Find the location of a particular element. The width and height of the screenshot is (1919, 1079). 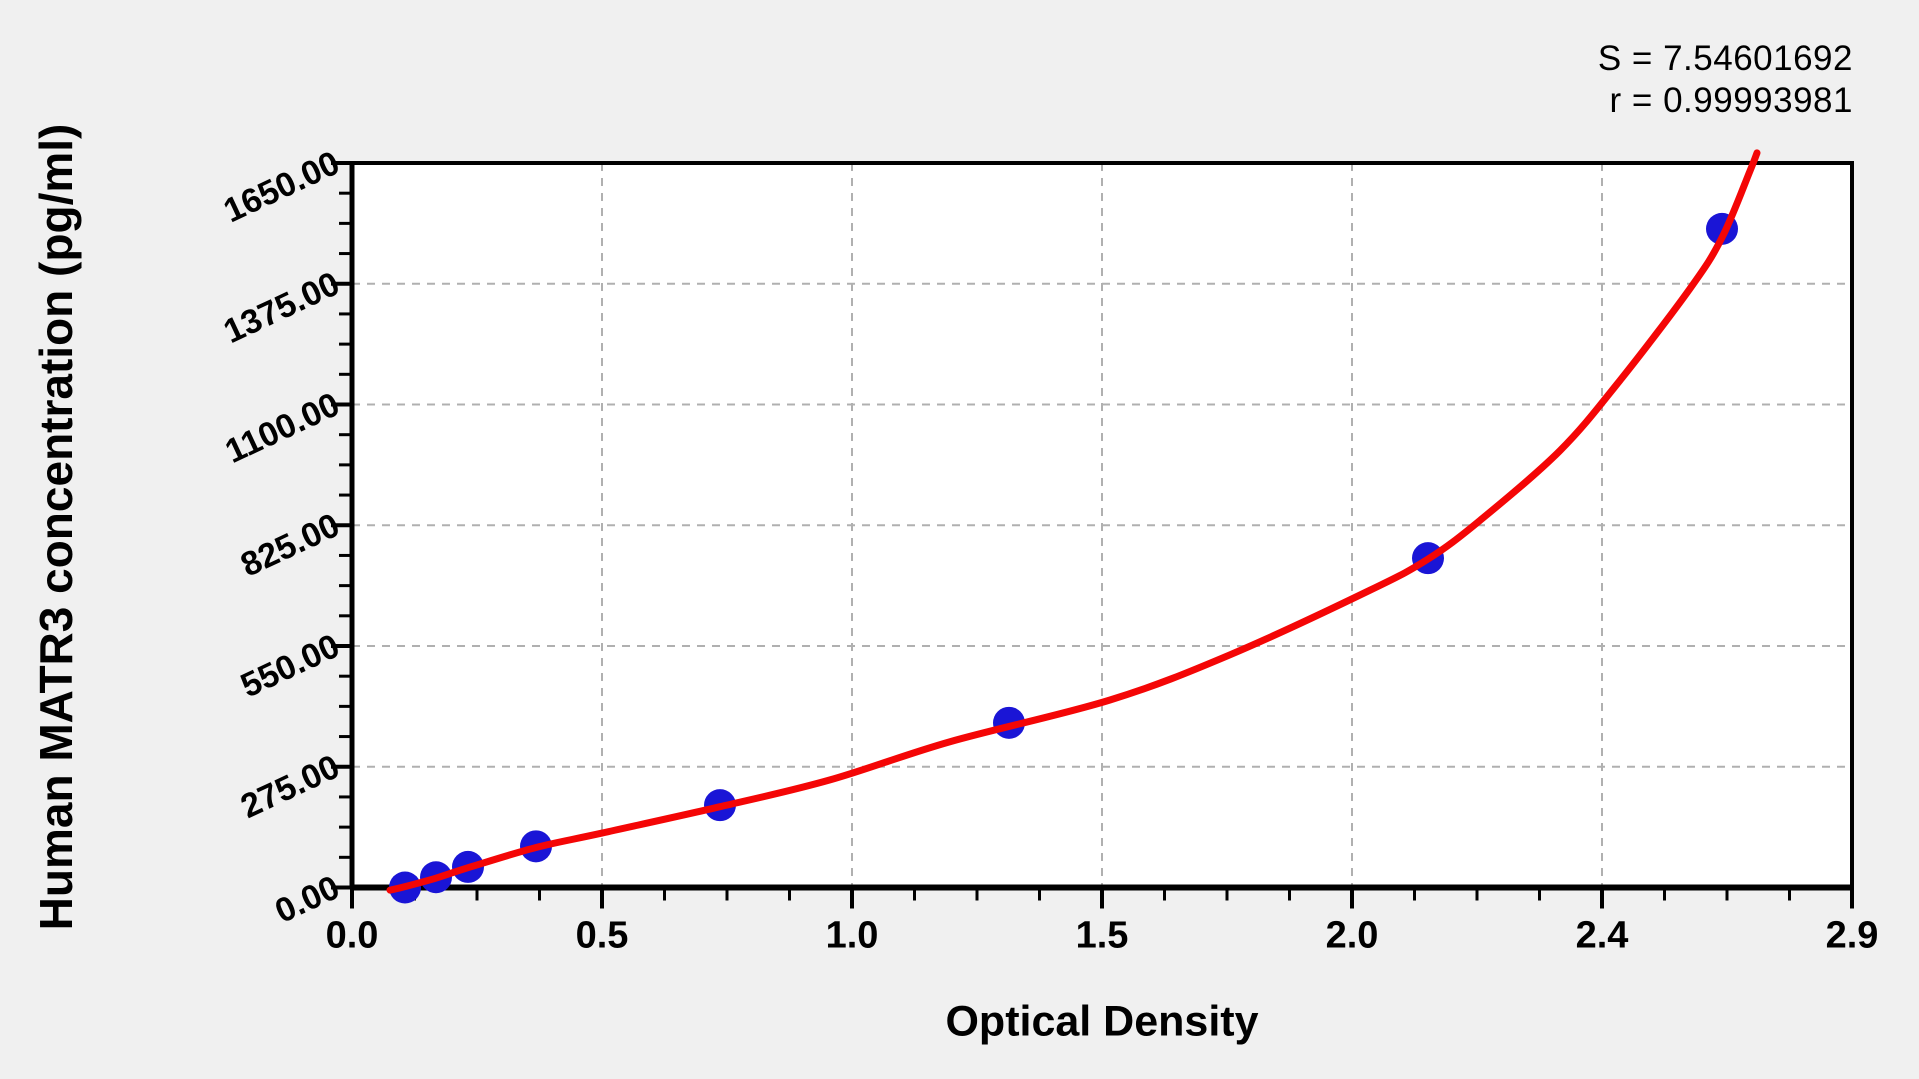

x-tick-label: 2.4 is located at coordinates (1602, 936).